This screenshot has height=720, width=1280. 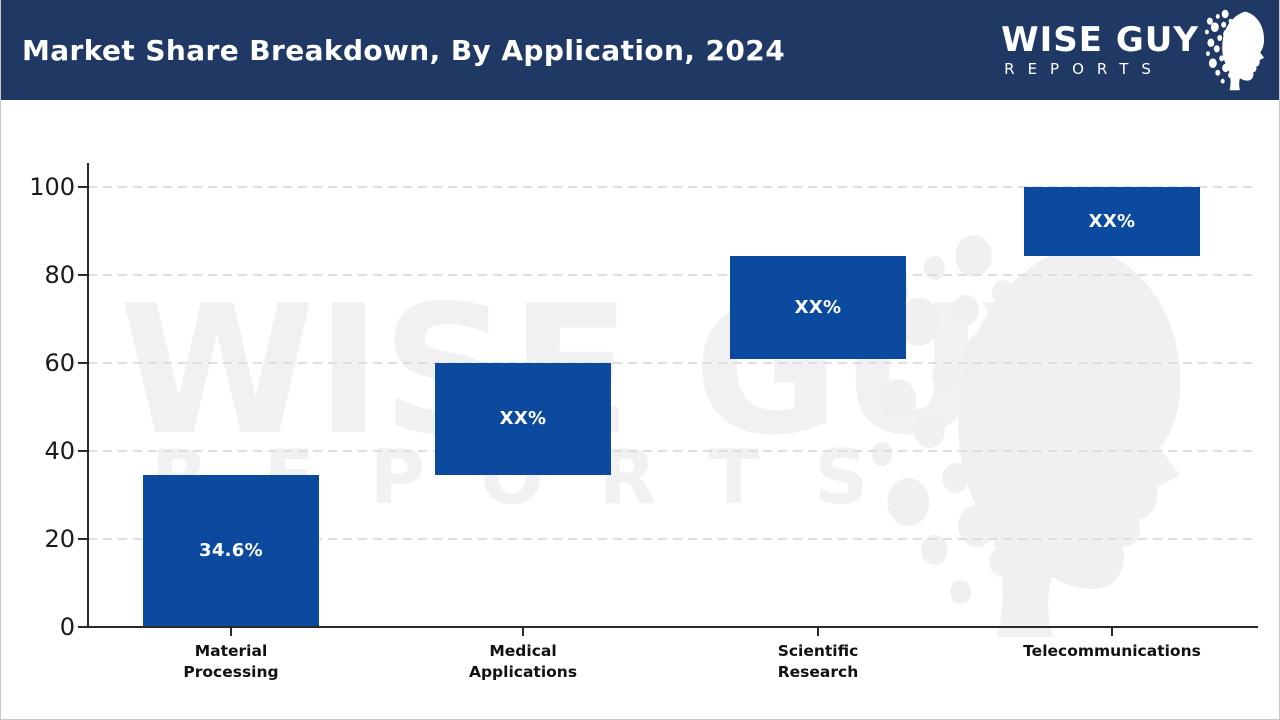 I want to click on logo-head-icon, so click(x=1235, y=50).